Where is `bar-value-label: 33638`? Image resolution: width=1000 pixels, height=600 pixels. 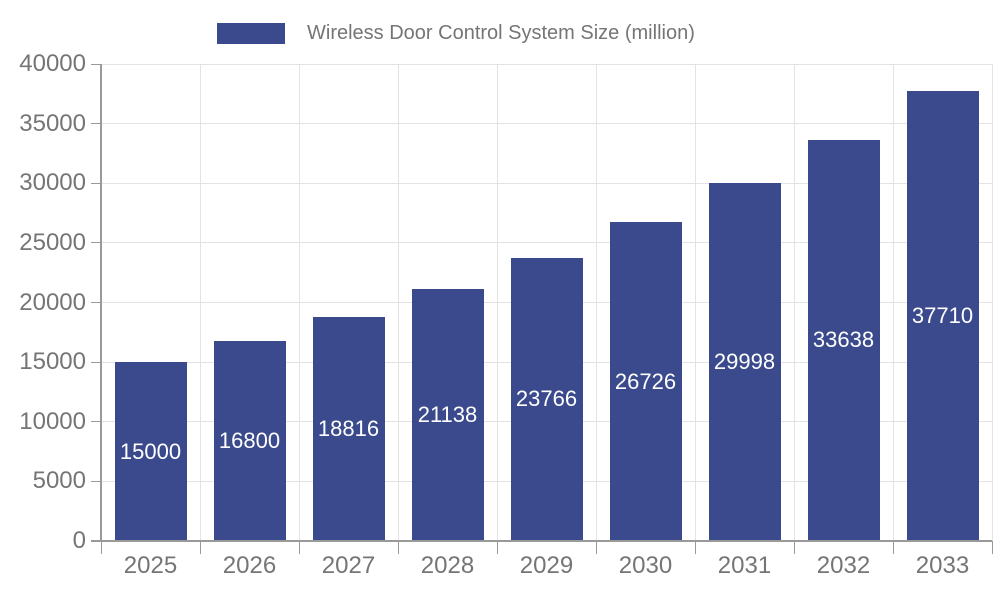
bar-value-label: 33638 is located at coordinates (843, 340).